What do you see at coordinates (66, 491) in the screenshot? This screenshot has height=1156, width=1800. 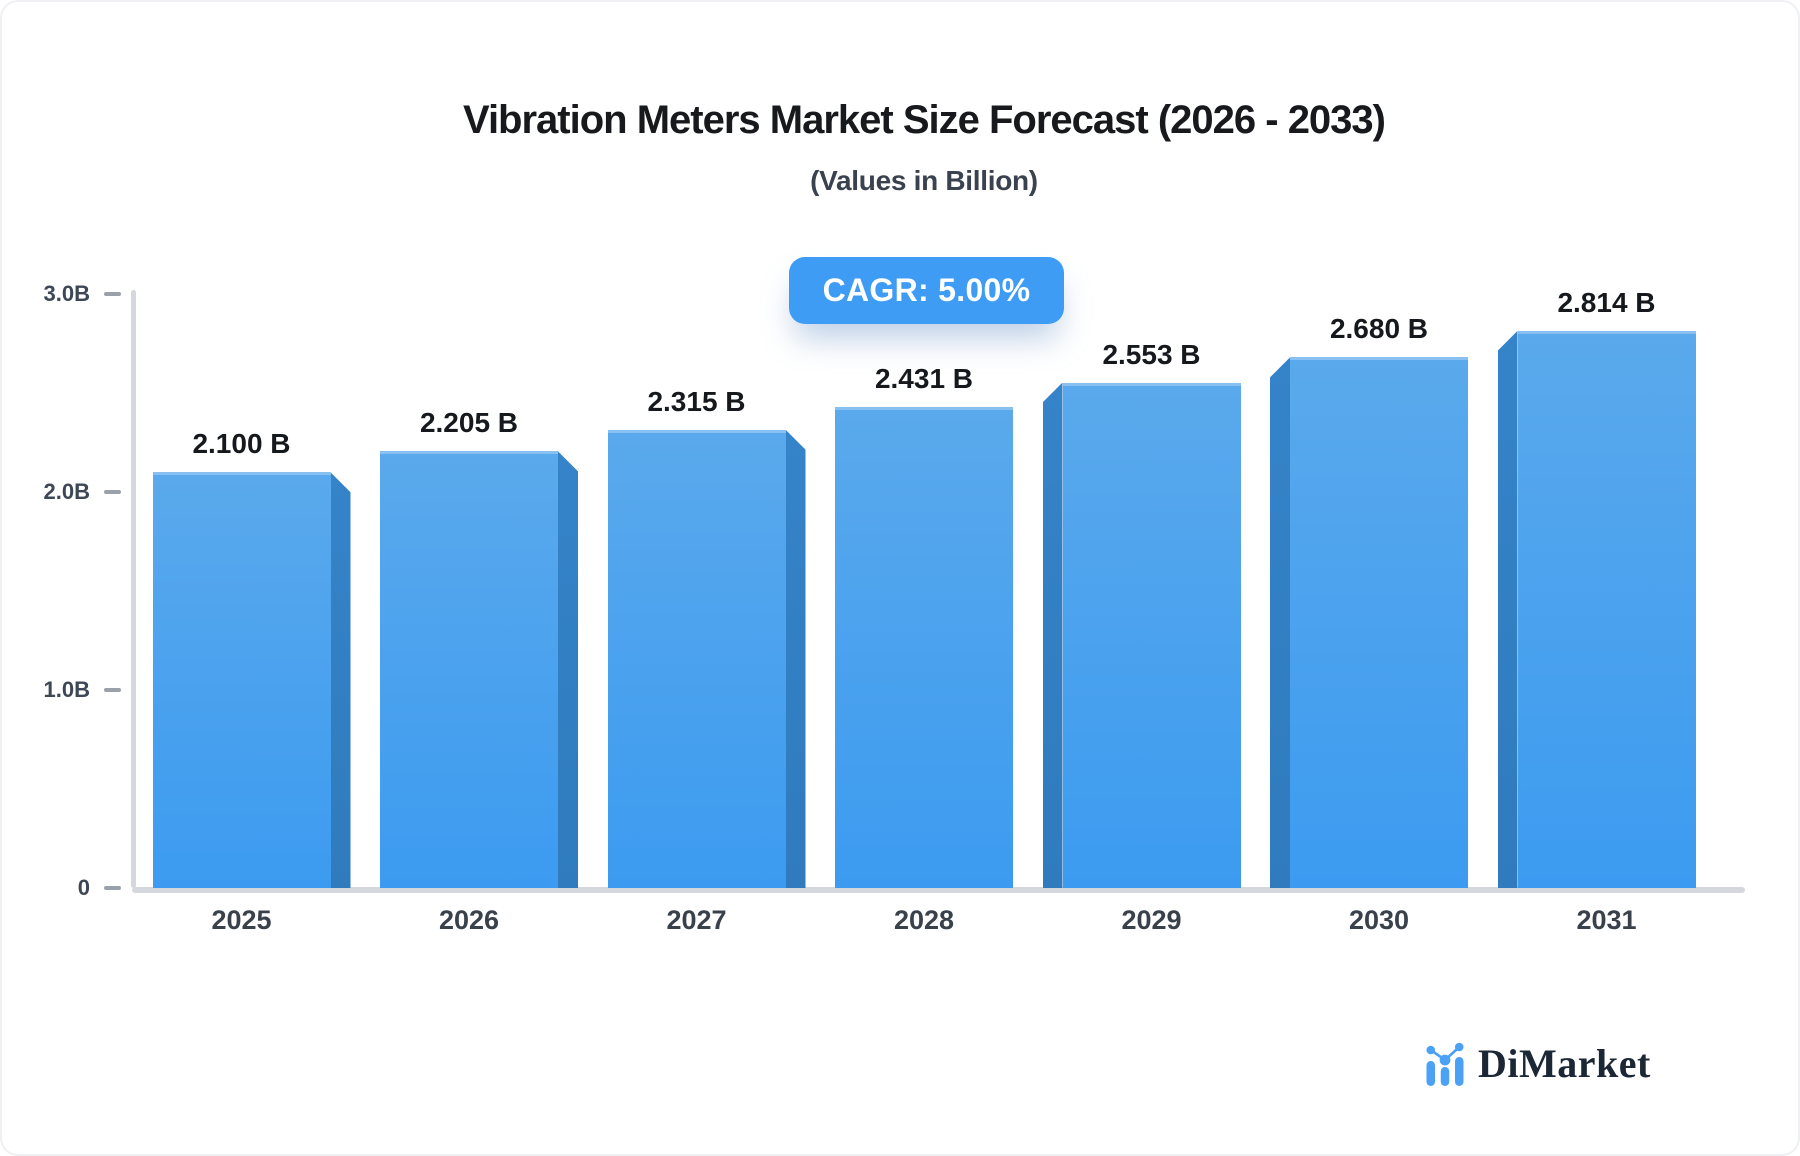 I see `y-tick-label: 2.0B` at bounding box center [66, 491].